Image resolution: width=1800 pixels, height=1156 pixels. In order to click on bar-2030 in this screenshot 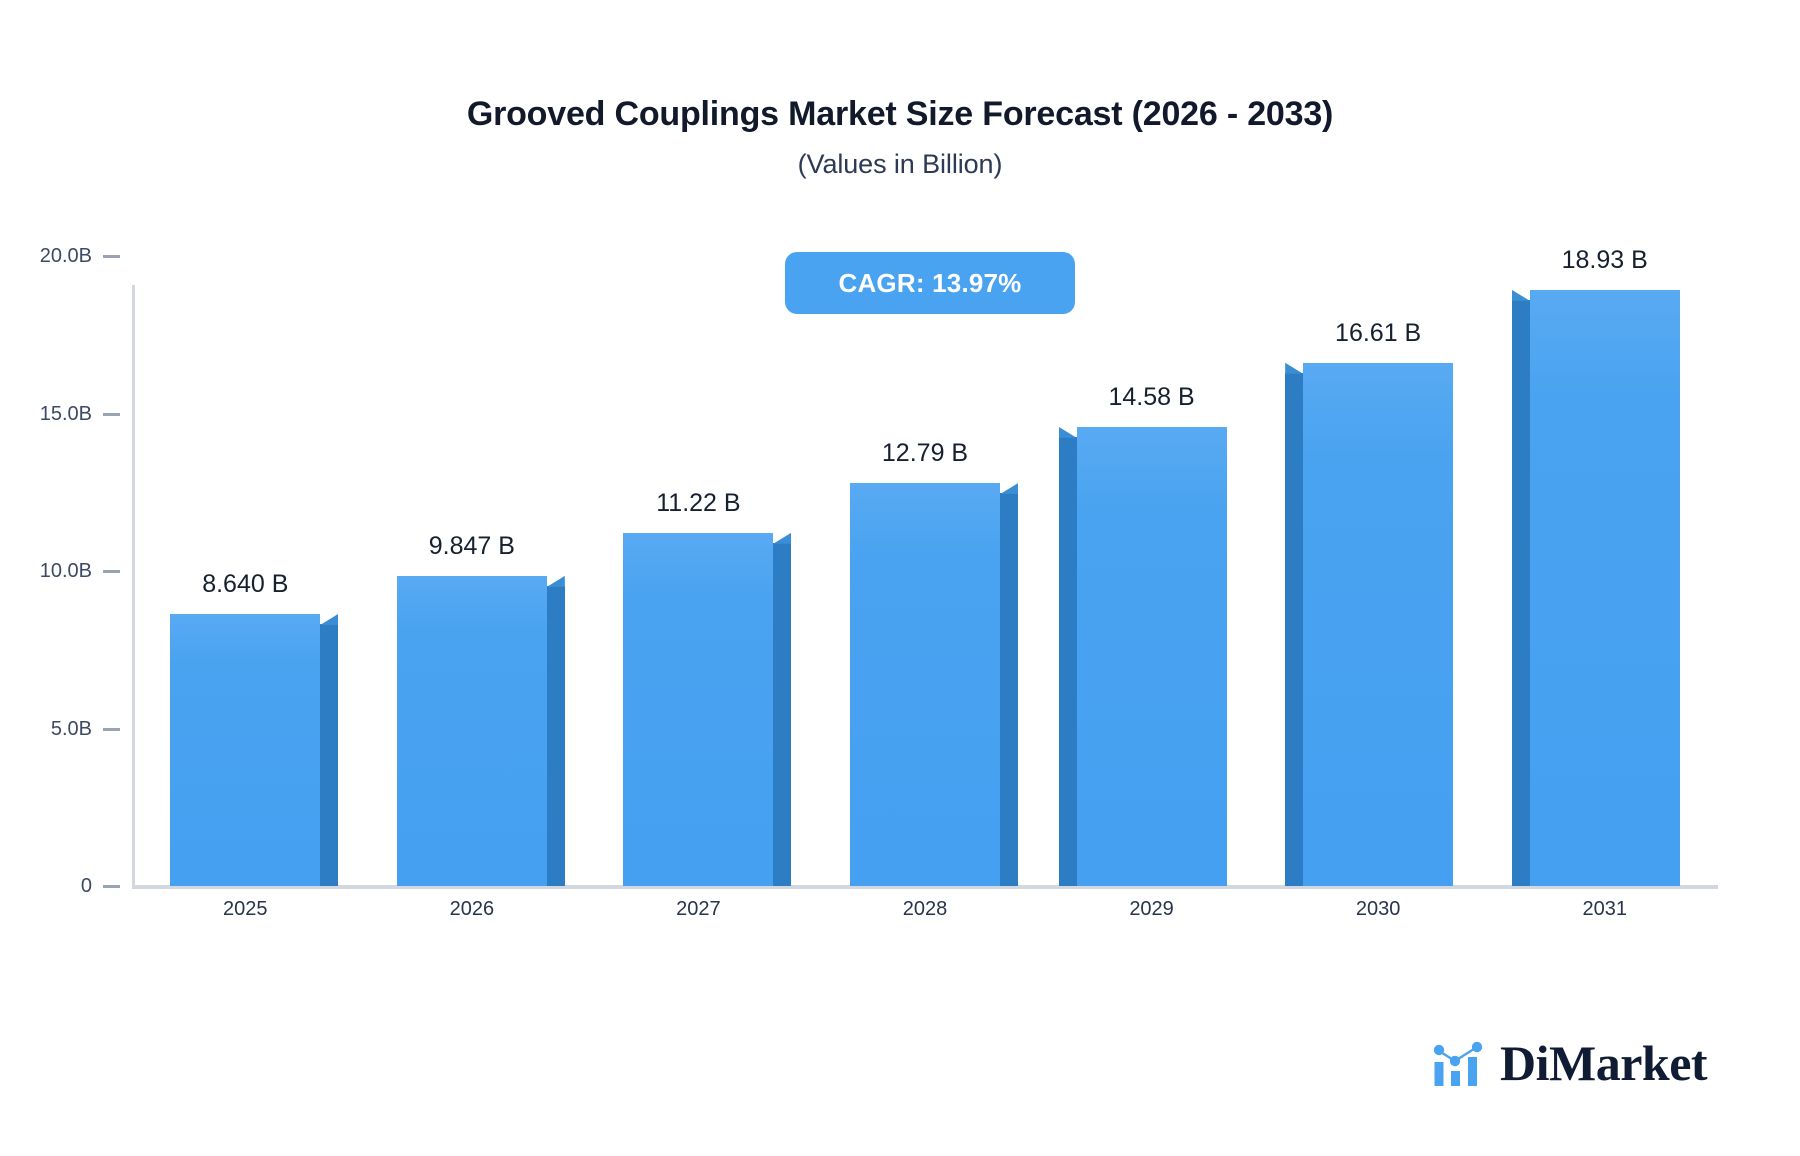, I will do `click(1369, 624)`.